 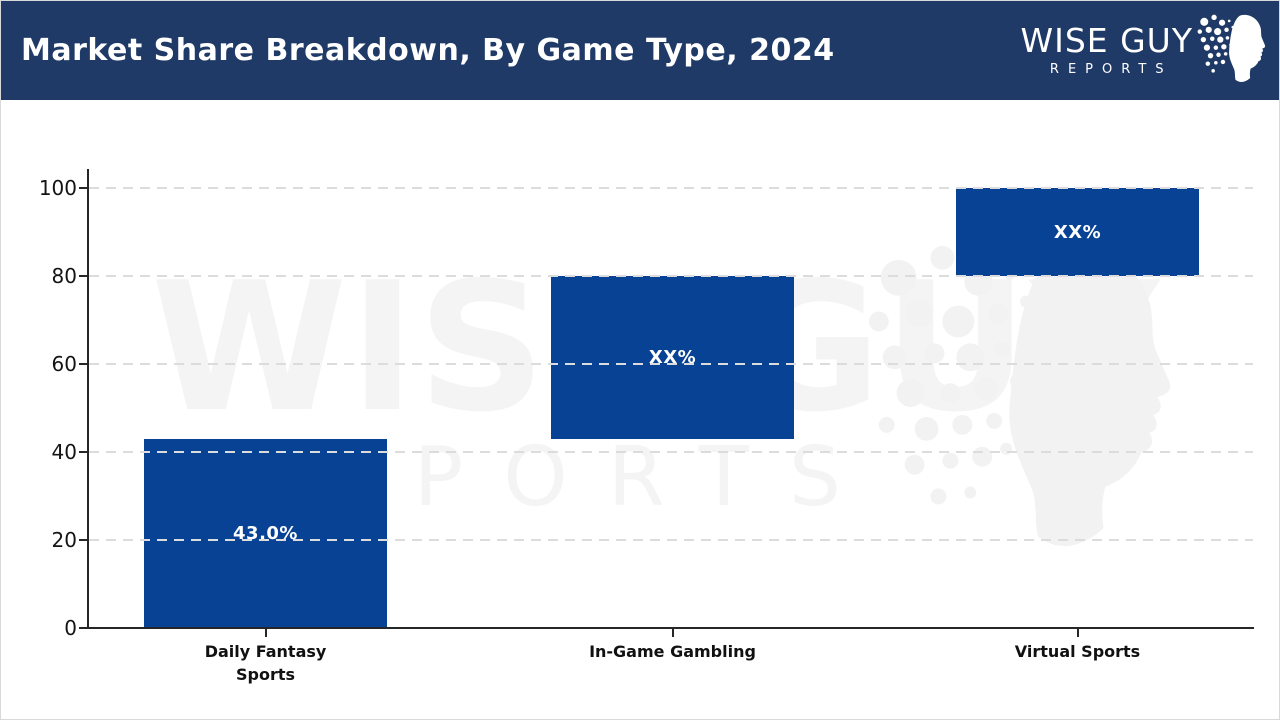 I want to click on x-category-label: Daily Fantasy Sports, so click(x=265, y=663).